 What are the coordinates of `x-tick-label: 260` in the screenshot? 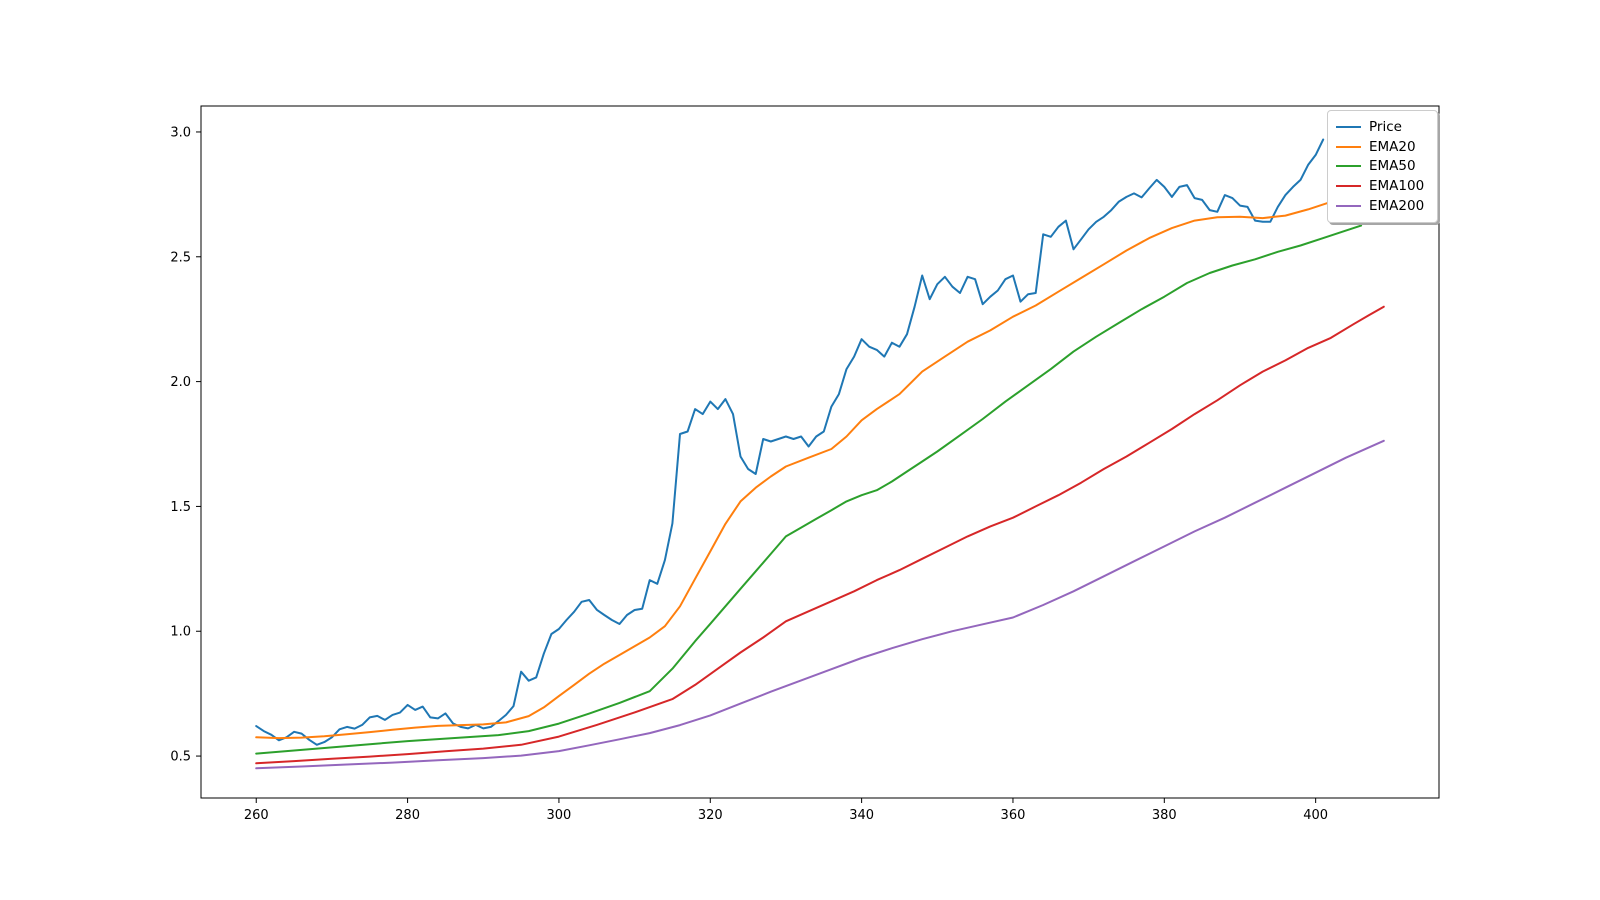 It's located at (256, 815).